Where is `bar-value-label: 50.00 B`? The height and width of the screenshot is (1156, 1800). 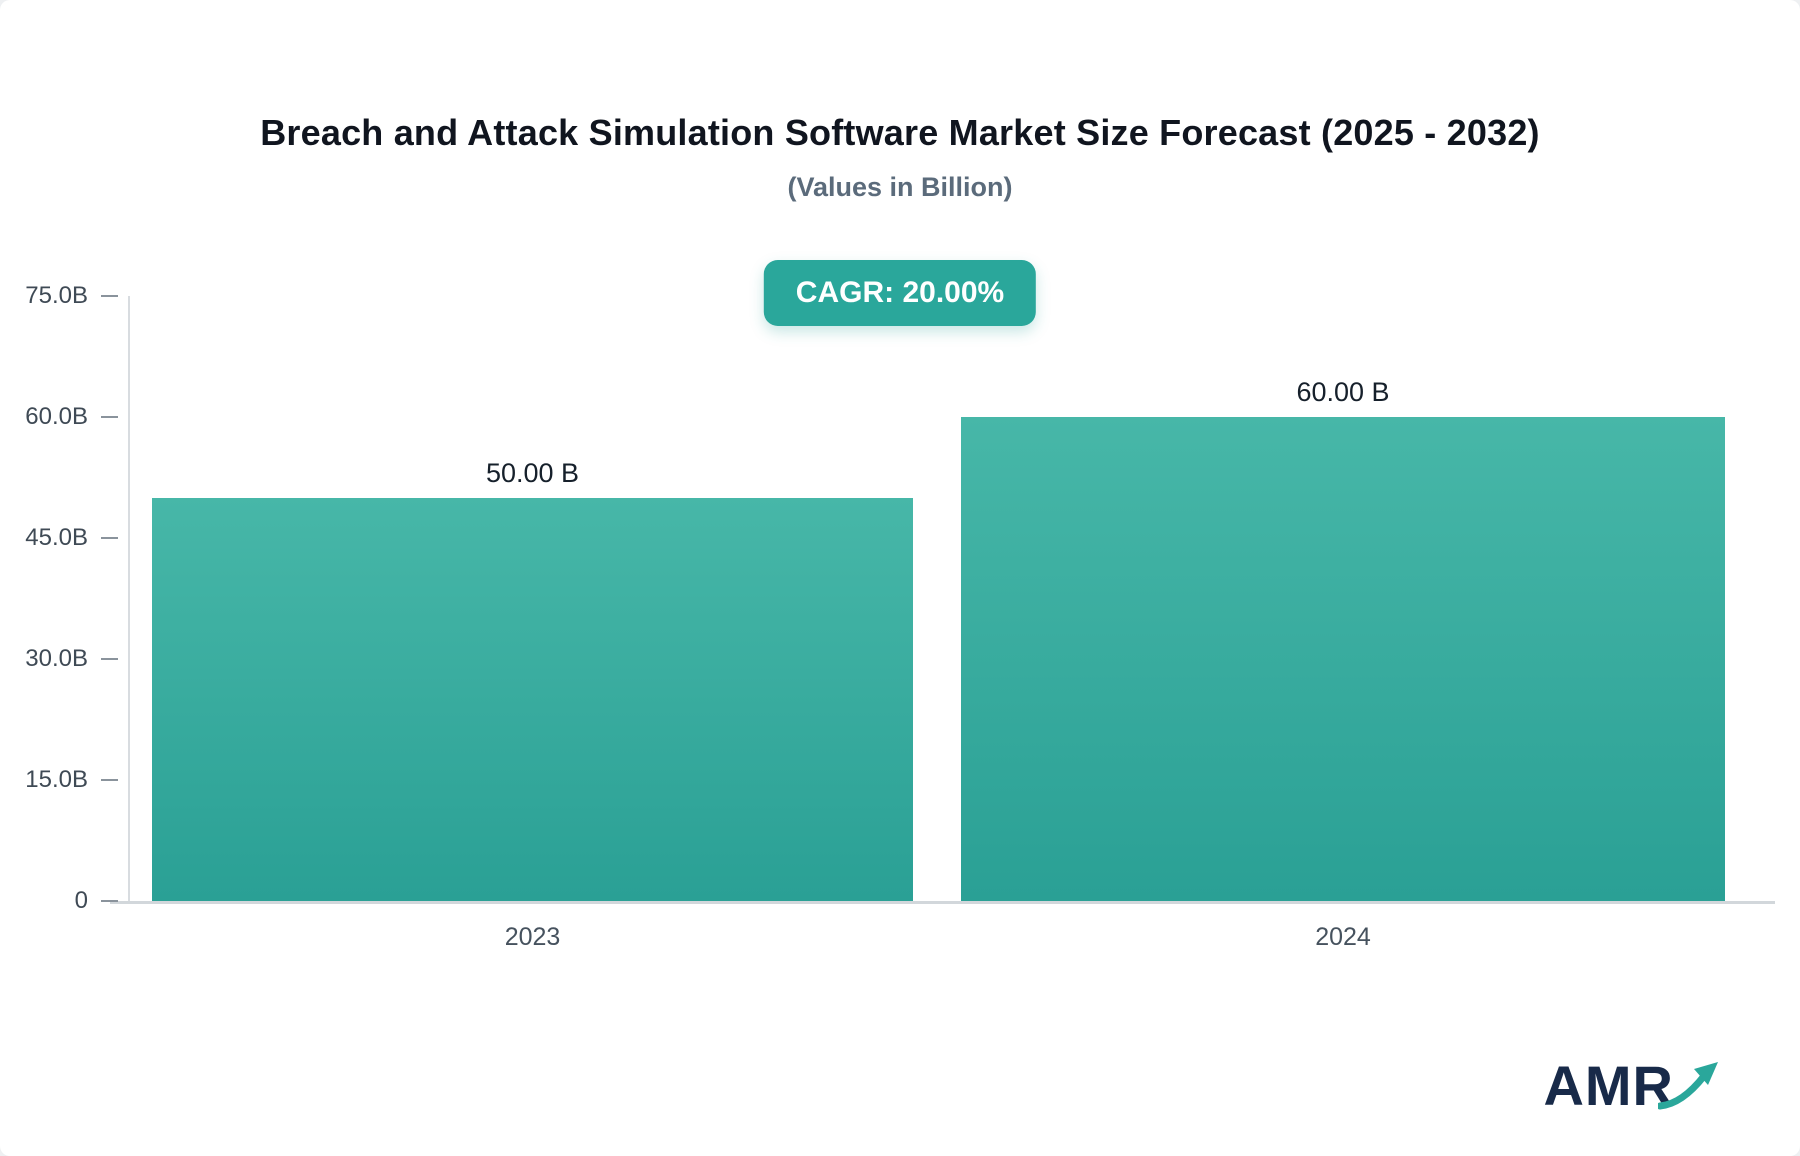
bar-value-label: 50.00 B is located at coordinates (532, 472).